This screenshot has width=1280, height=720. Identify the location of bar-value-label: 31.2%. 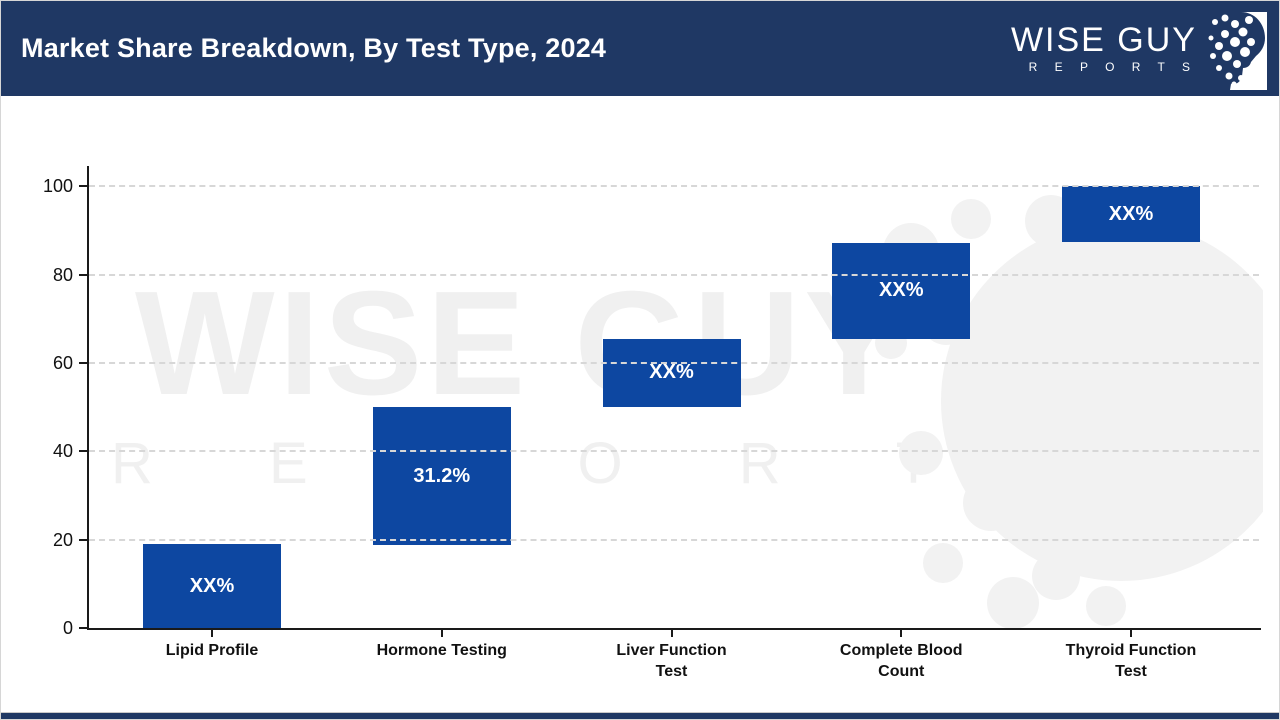
(442, 475).